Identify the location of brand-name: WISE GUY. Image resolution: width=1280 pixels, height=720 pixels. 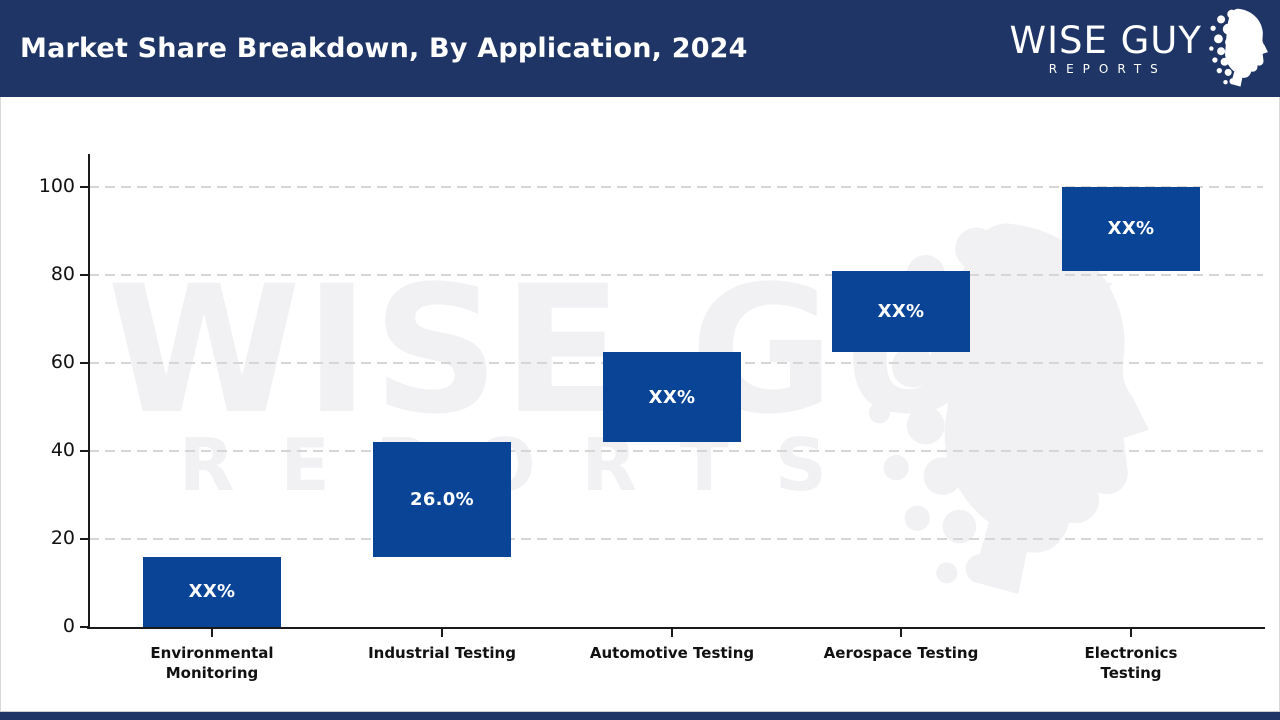
(1105, 40).